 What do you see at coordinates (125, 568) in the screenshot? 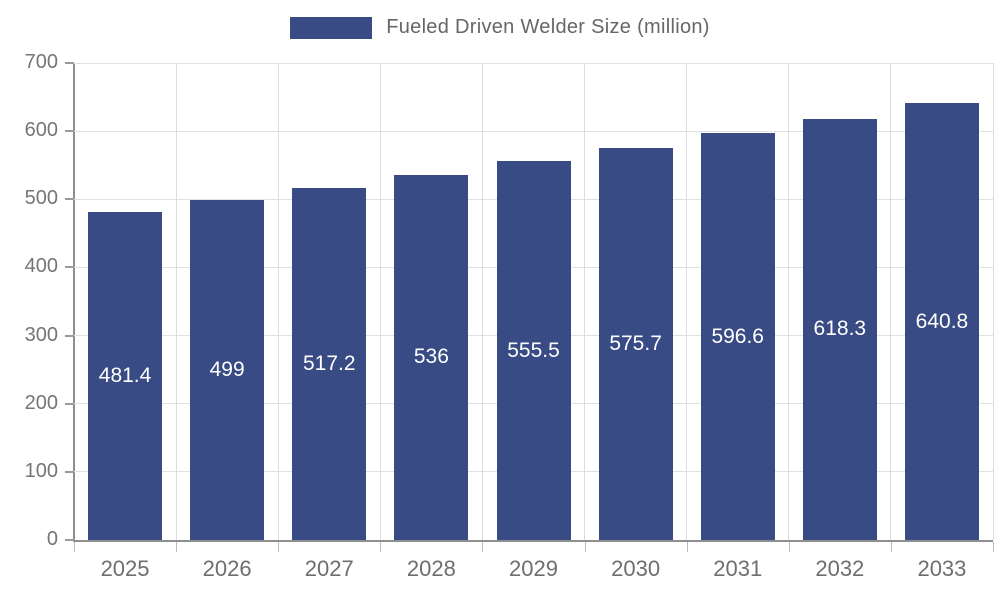
I see `x-axis-tick-label: 2025` at bounding box center [125, 568].